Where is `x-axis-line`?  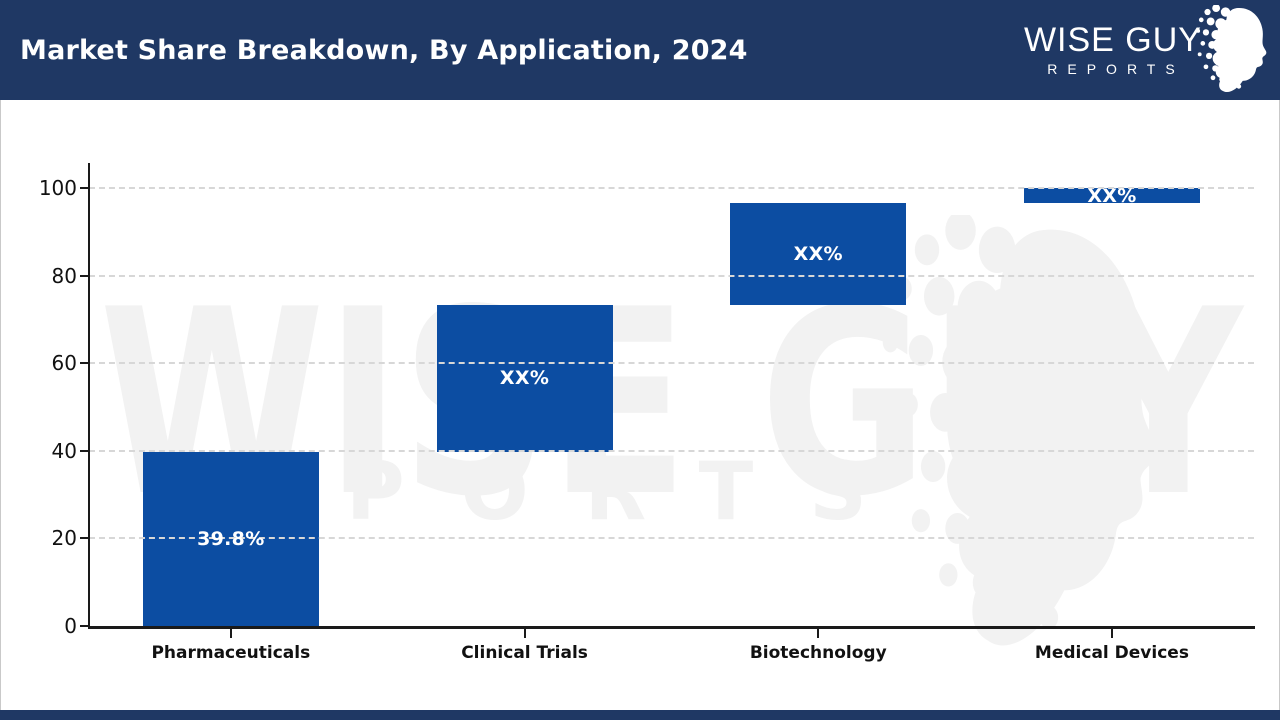
x-axis-line is located at coordinates (671, 627).